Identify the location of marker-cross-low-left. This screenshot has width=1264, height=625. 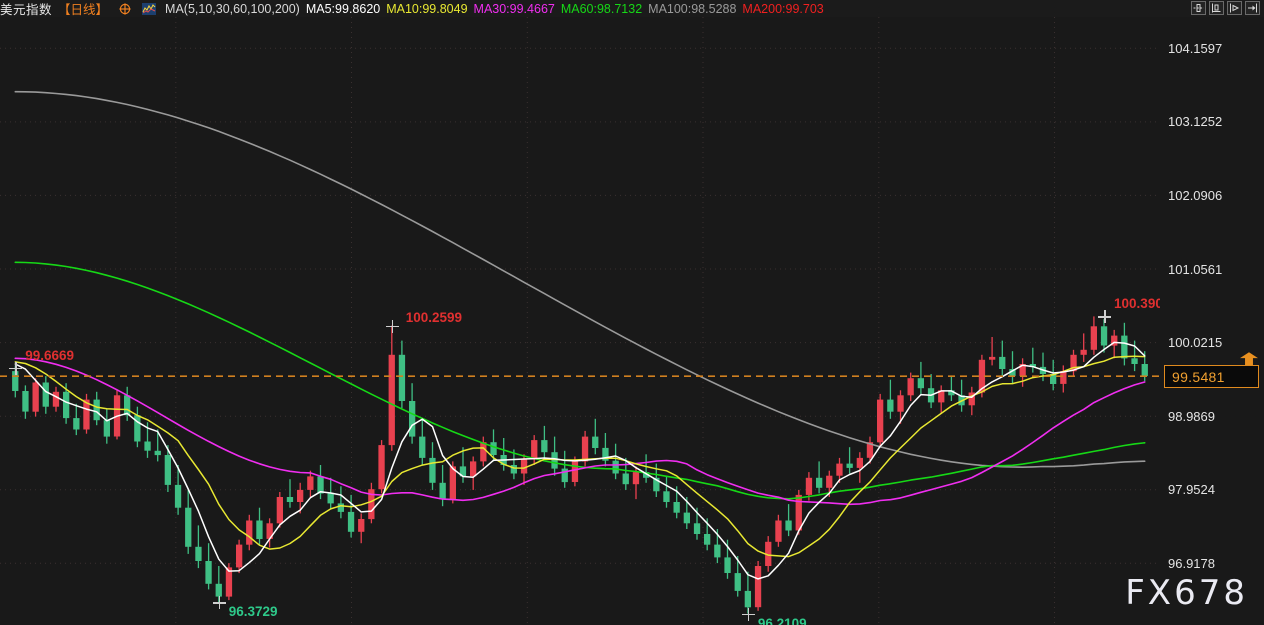
(219, 603).